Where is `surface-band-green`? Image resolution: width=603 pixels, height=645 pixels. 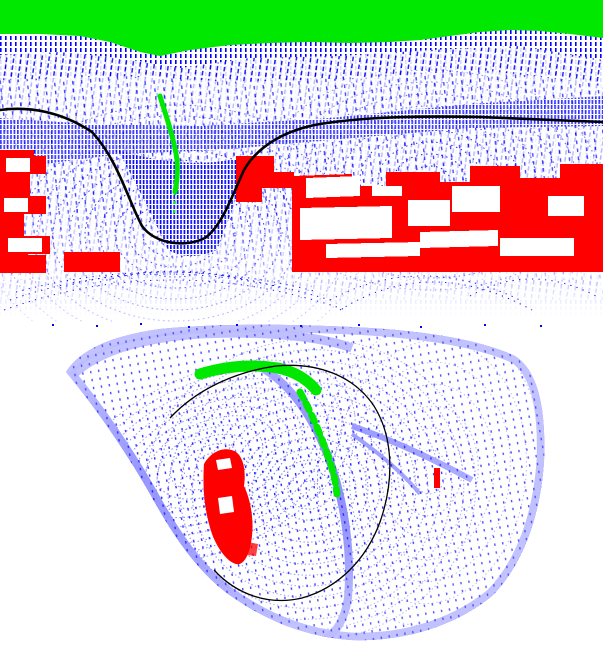
surface-band-green is located at coordinates (301, 28).